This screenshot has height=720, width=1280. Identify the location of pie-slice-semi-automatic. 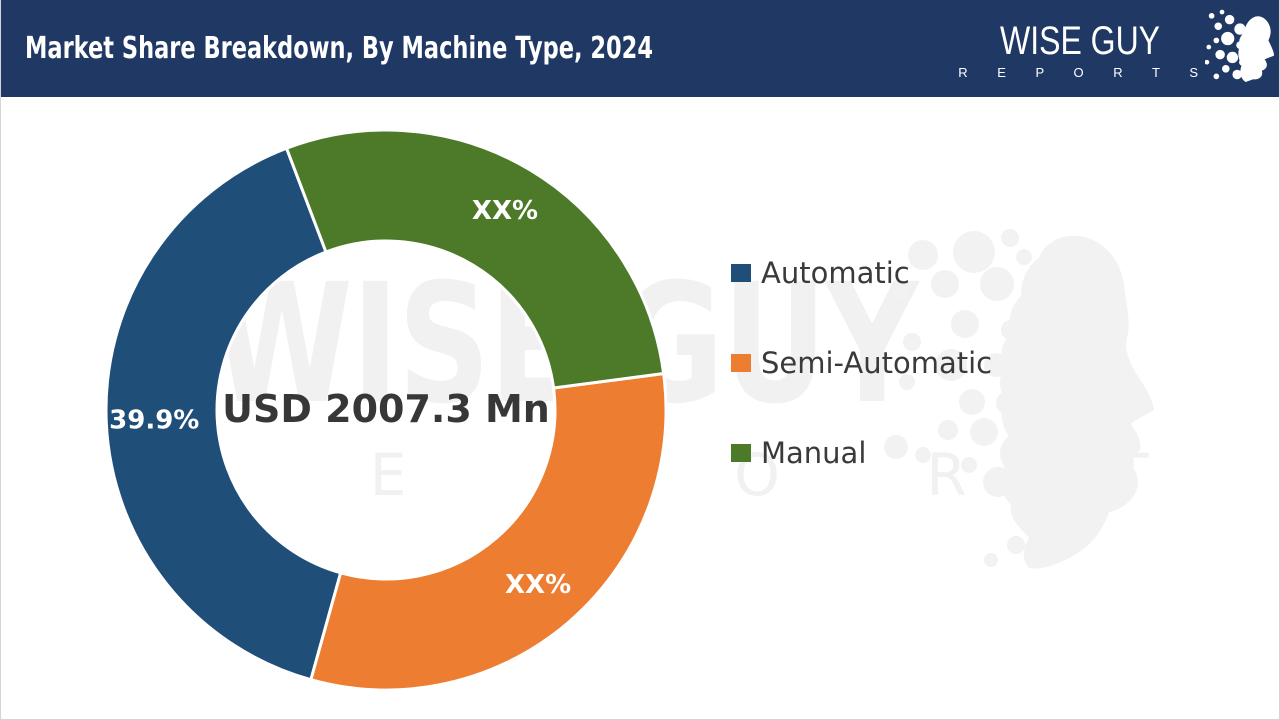
(488, 531).